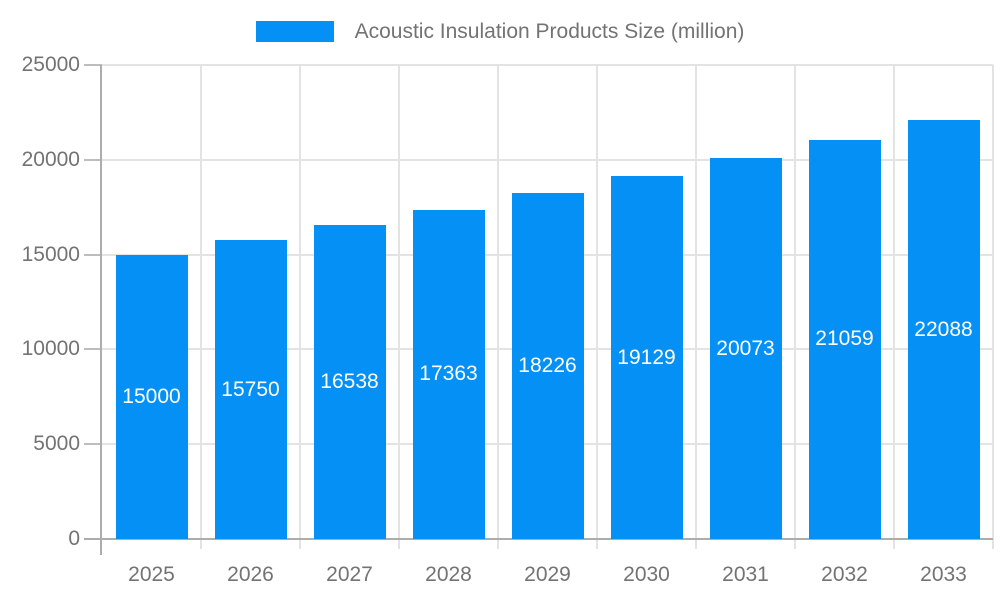 Image resolution: width=1000 pixels, height=600 pixels. Describe the element at coordinates (646, 574) in the screenshot. I see `x-tick-label: 2030` at that location.